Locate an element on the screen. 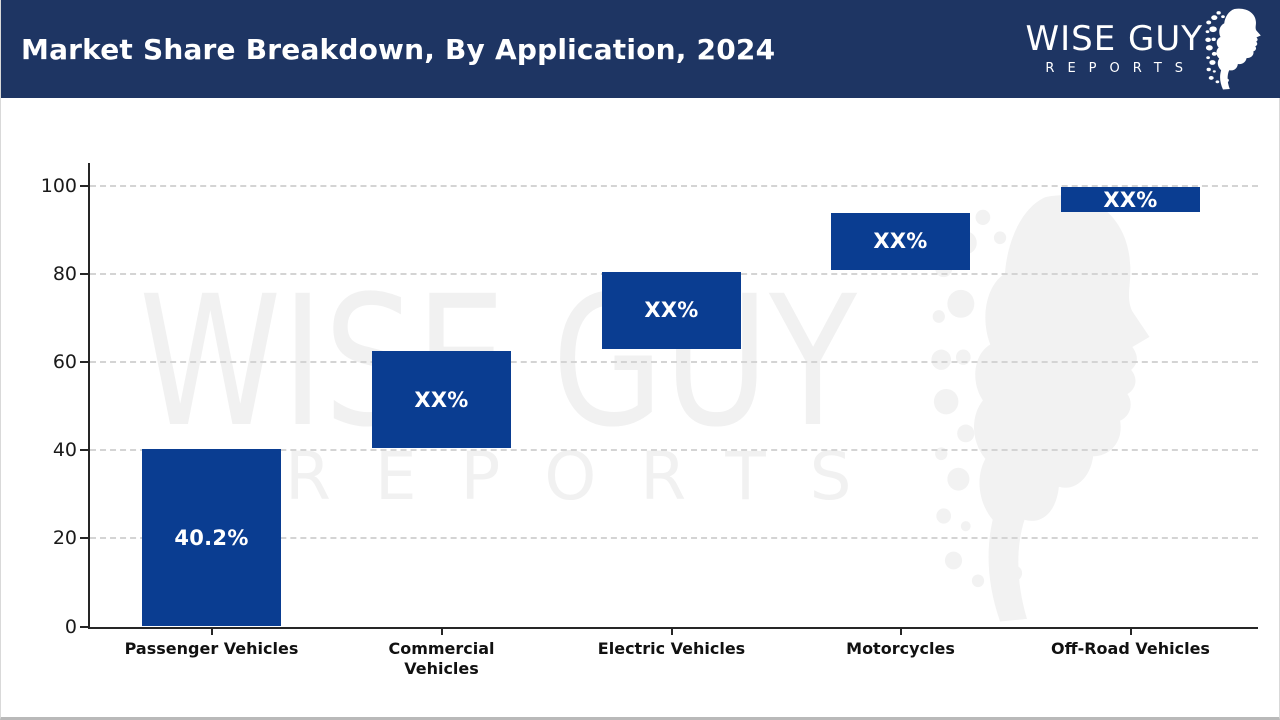 This screenshot has height=720, width=1280. y-axis-tick-label: 0 is located at coordinates (70, 626).